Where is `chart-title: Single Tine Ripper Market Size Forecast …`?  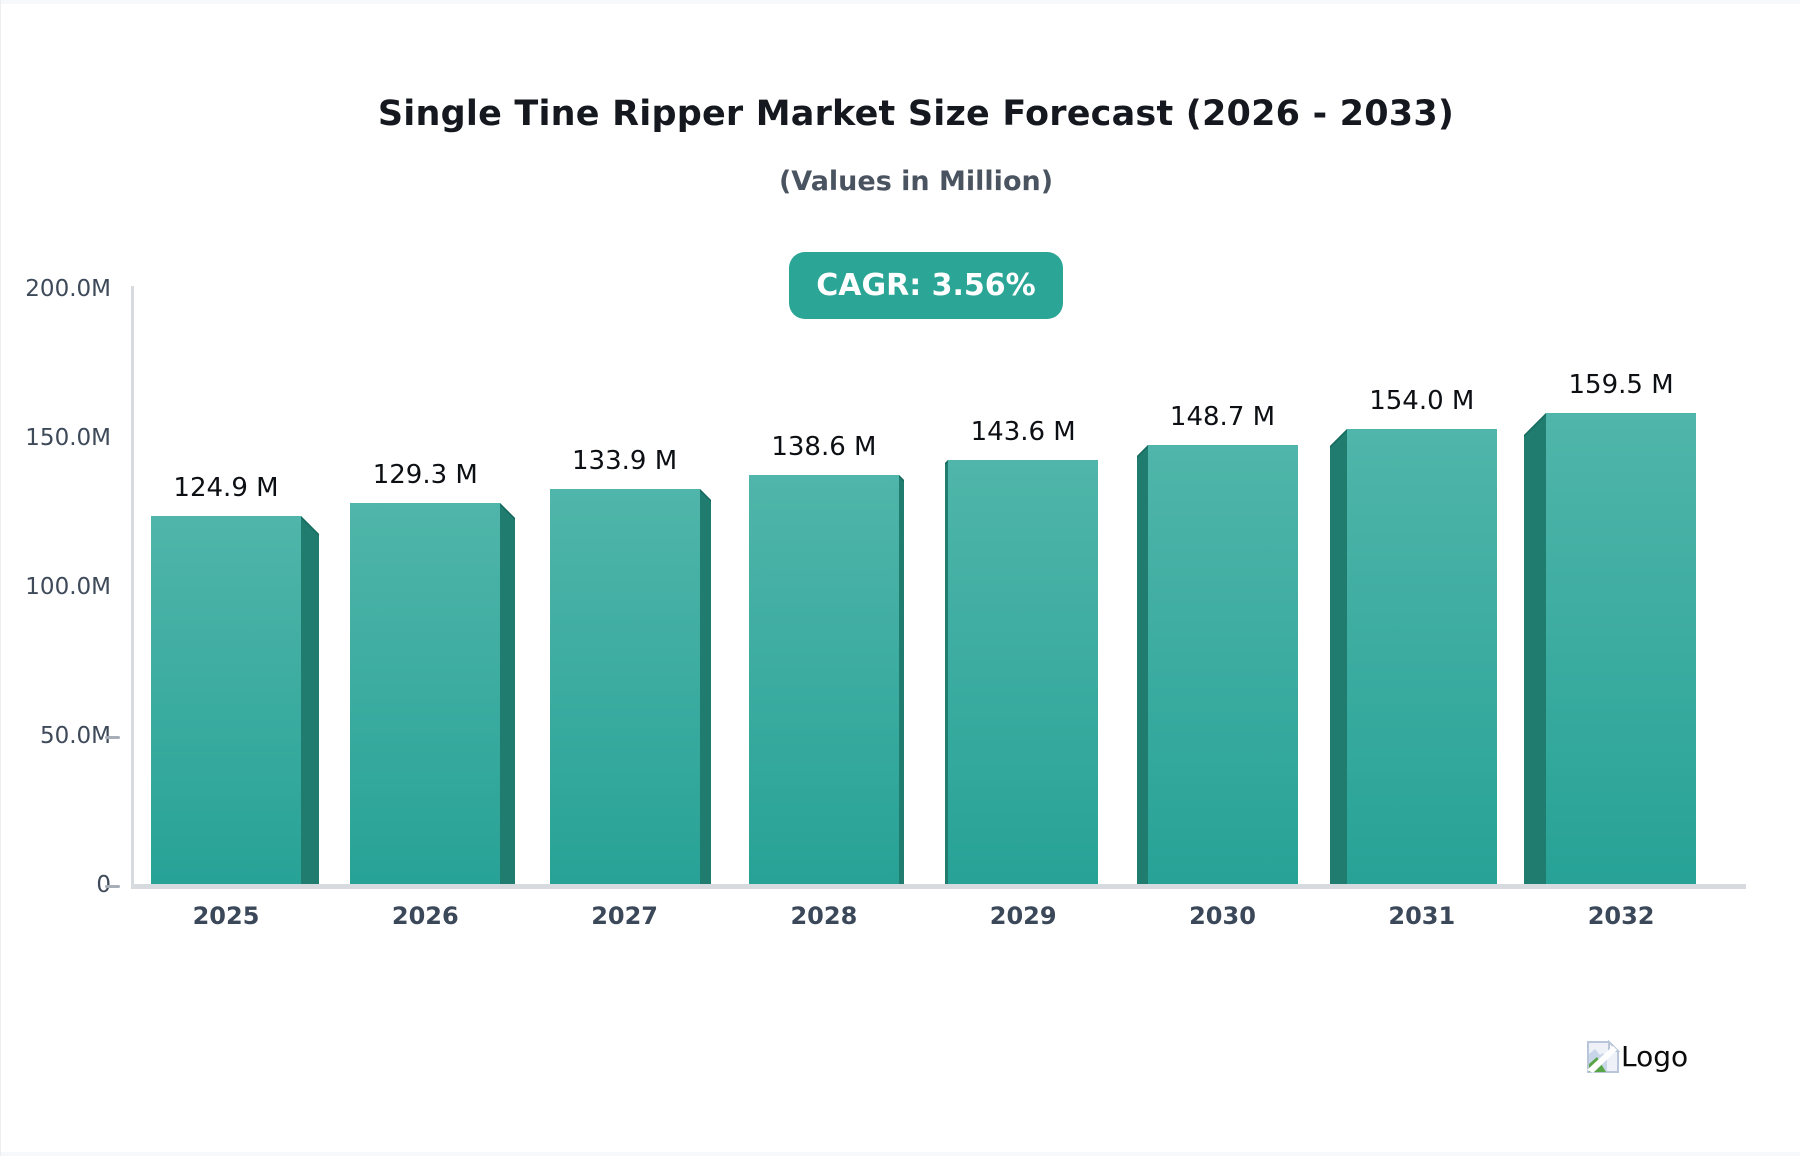
chart-title: Single Tine Ripper Market Size Forecast … is located at coordinates (916, 114).